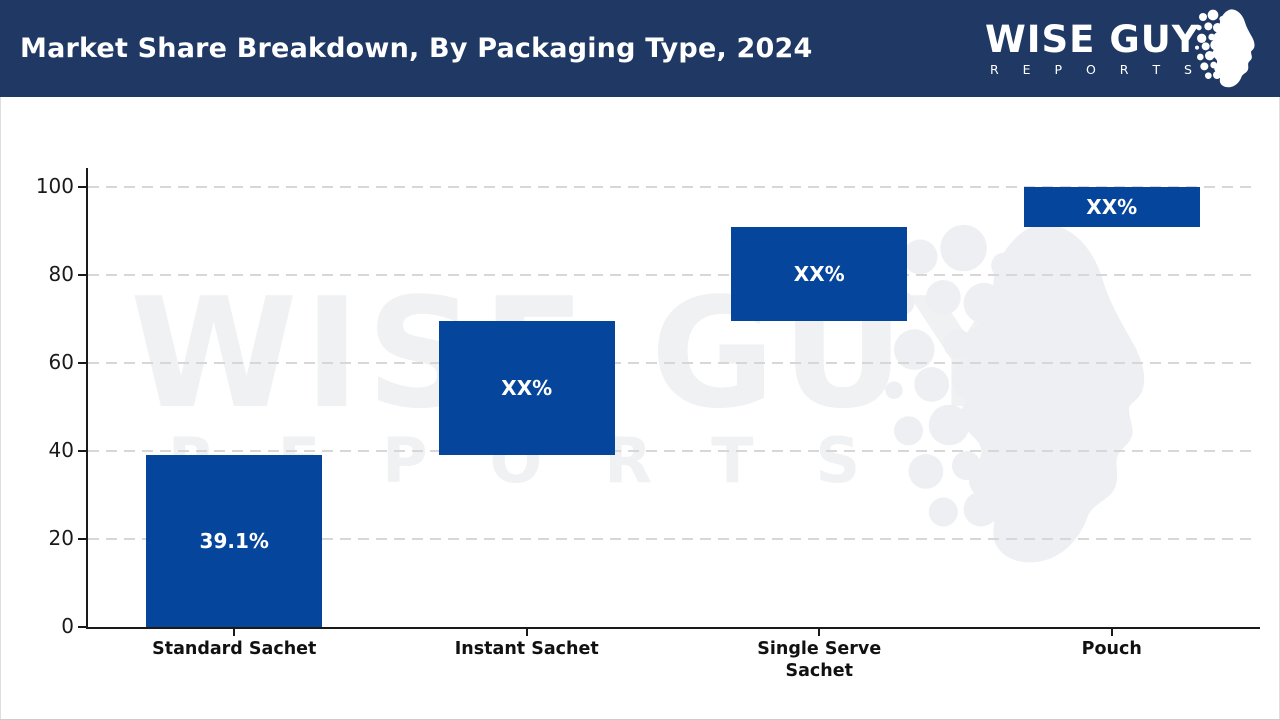 This screenshot has height=720, width=1280. Describe the element at coordinates (526, 649) in the screenshot. I see `category-label-instant-sachet: Instant Sachet` at that location.